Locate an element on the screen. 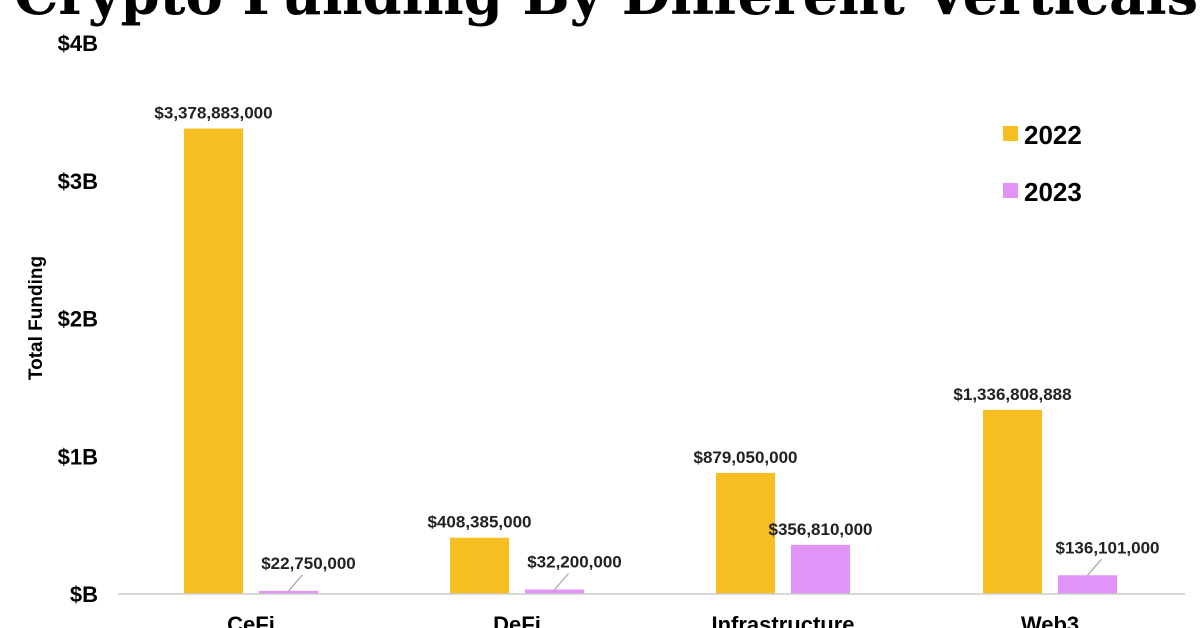 Image resolution: width=1200 pixels, height=628 pixels. bar-2023-cefi is located at coordinates (288, 592).